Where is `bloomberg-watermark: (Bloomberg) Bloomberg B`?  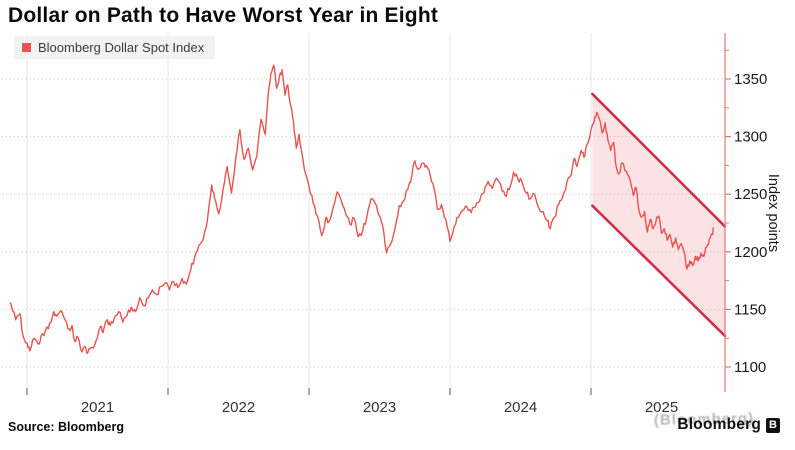 bloomberg-watermark: (Bloomberg) Bloomberg B is located at coordinates (704, 425).